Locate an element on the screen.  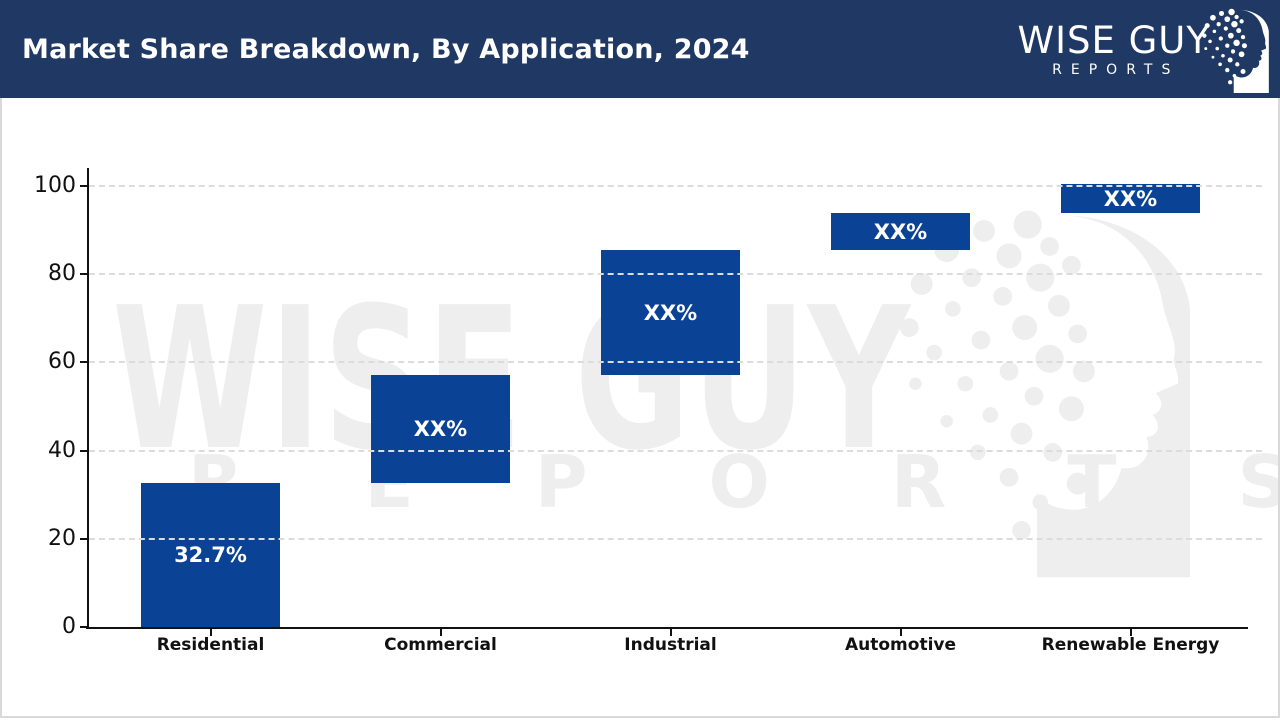
category-label: Renewable Energy is located at coordinates (1130, 645).